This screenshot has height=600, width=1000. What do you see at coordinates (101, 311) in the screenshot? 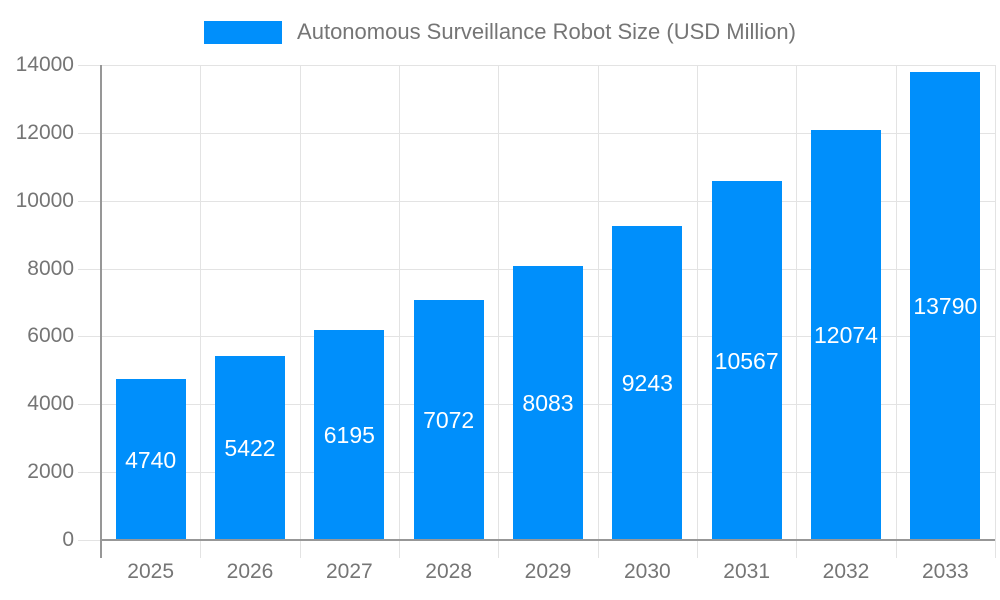
I see `y-axis-line` at bounding box center [101, 311].